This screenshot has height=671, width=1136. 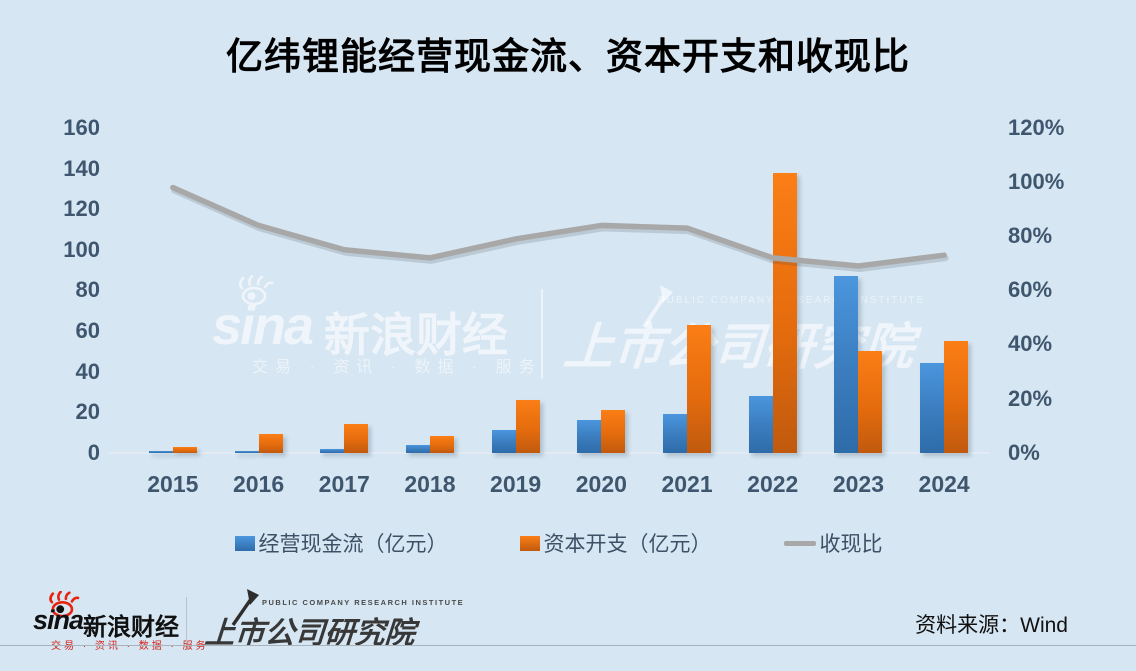 I want to click on bar-cashflow-2017, so click(x=332, y=450).